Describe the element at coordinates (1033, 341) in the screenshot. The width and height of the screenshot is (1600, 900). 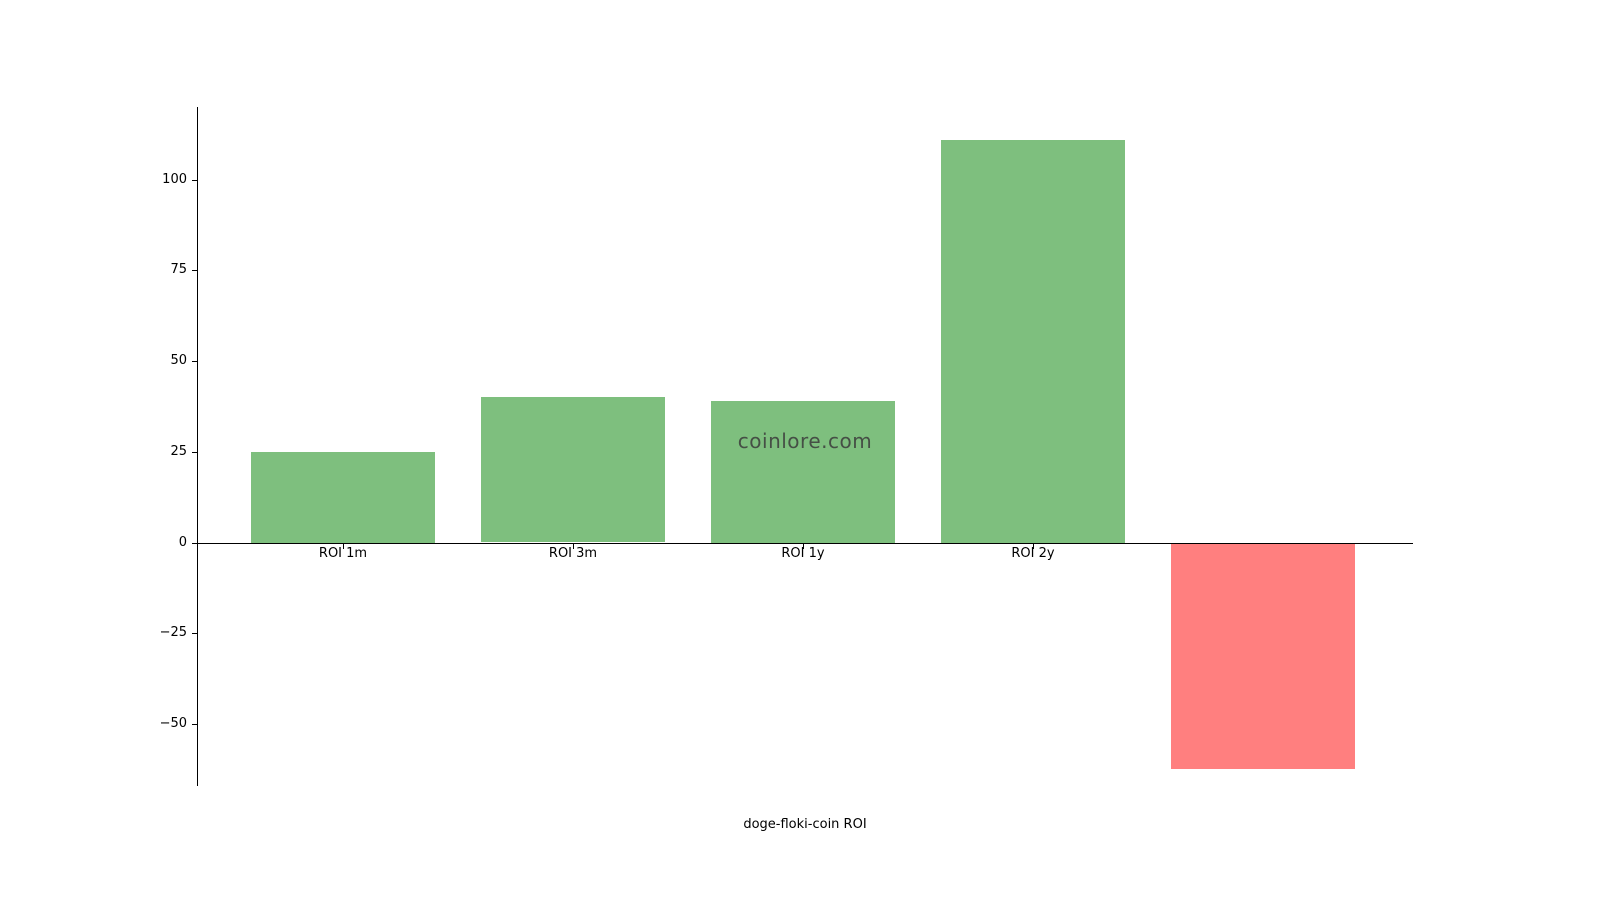
I see `bar-roi-2y` at that location.